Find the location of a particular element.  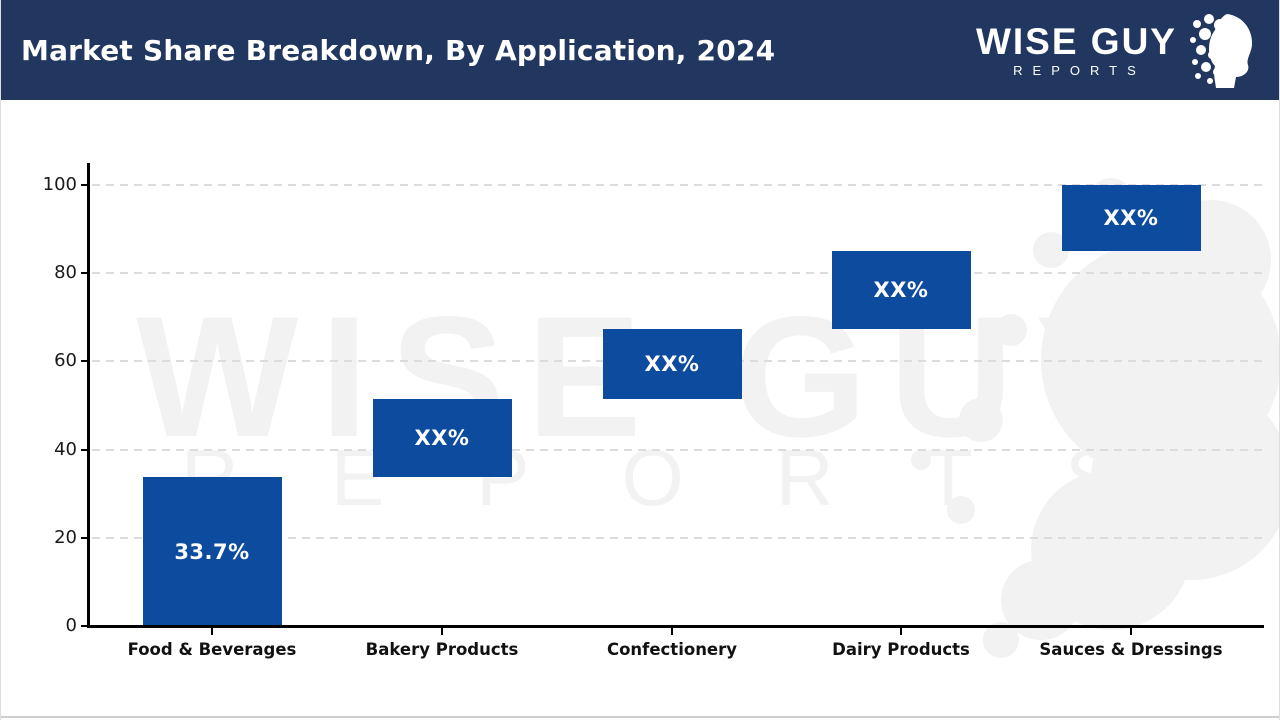

x-tick-sauces-dressings is located at coordinates (1131, 631).